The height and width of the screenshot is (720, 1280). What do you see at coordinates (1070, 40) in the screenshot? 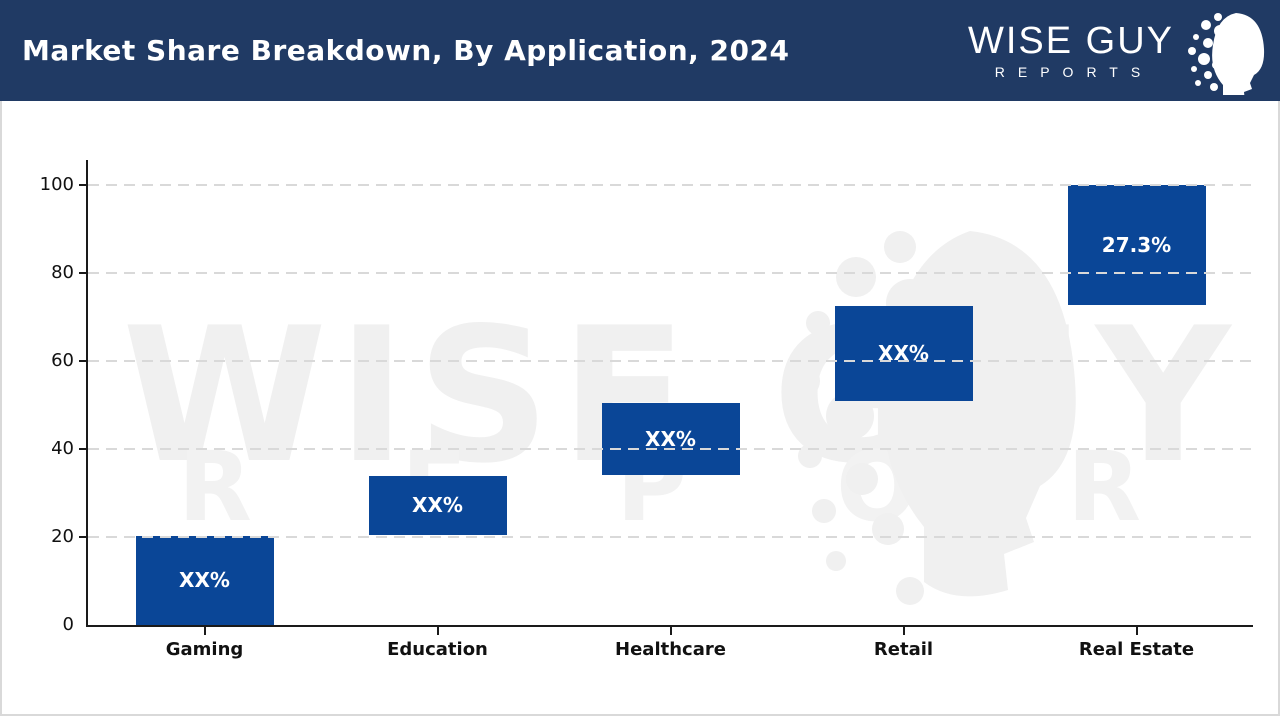
I see `logo-wordmark-main: WISE GUY` at bounding box center [1070, 40].